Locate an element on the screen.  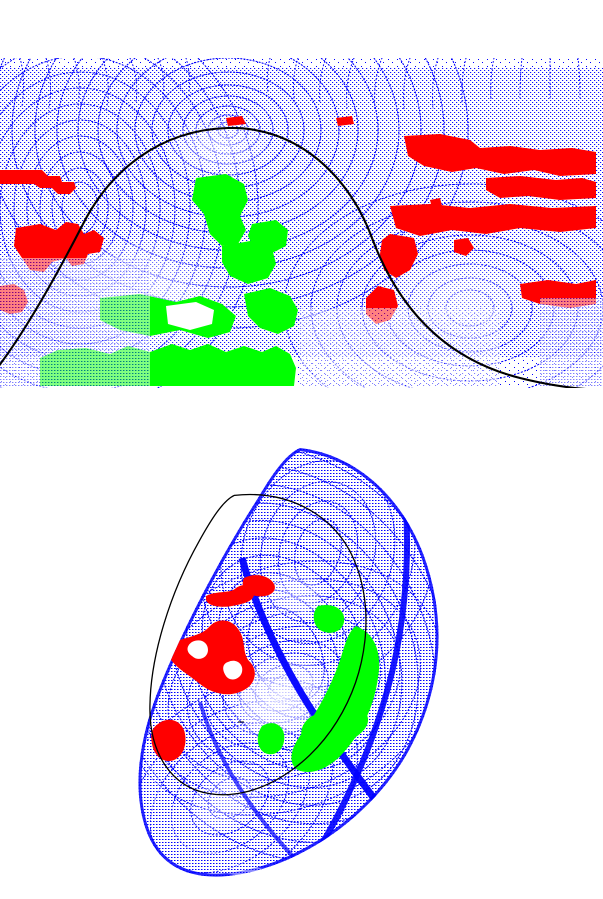
green-region-center is located at coordinates (220, 210).